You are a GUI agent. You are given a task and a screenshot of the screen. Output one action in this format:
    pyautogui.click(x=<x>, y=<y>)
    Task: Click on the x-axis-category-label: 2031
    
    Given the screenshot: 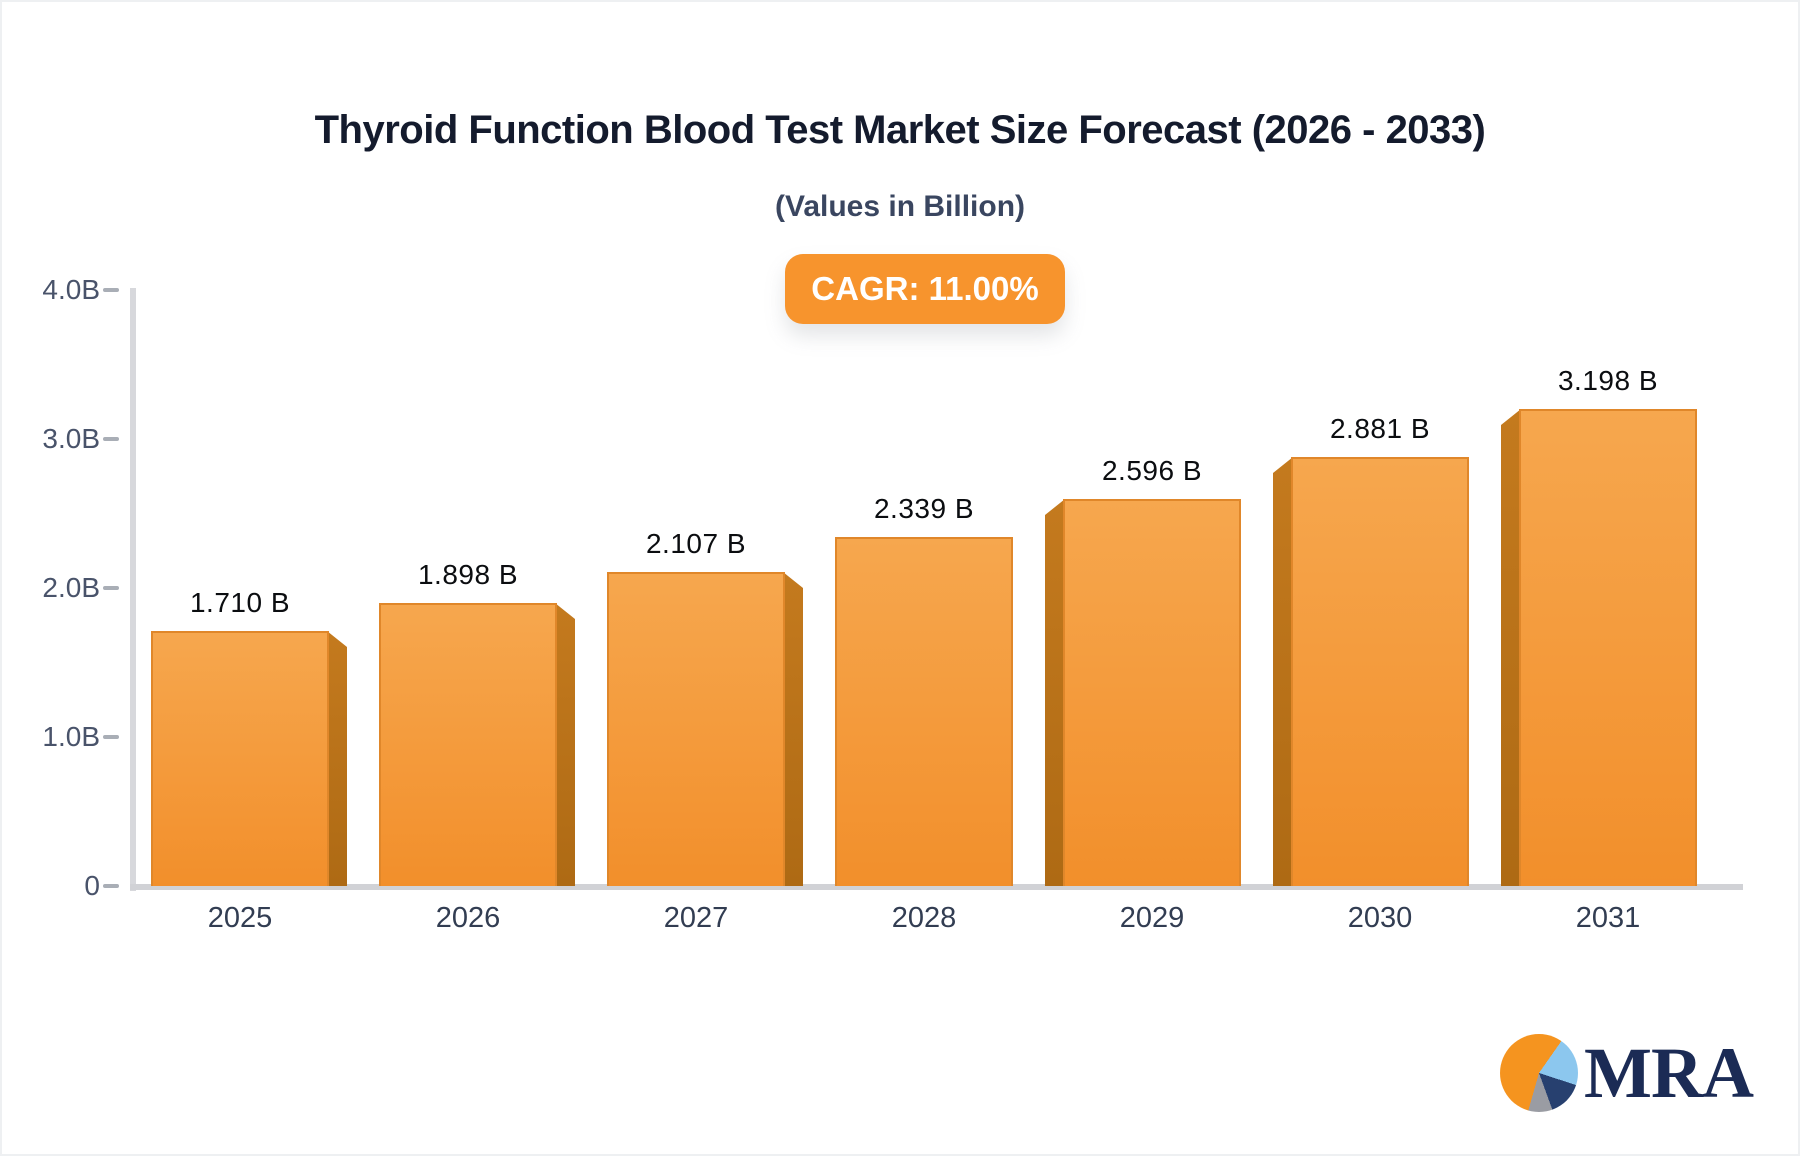 What is the action you would take?
    pyautogui.click(x=1608, y=918)
    